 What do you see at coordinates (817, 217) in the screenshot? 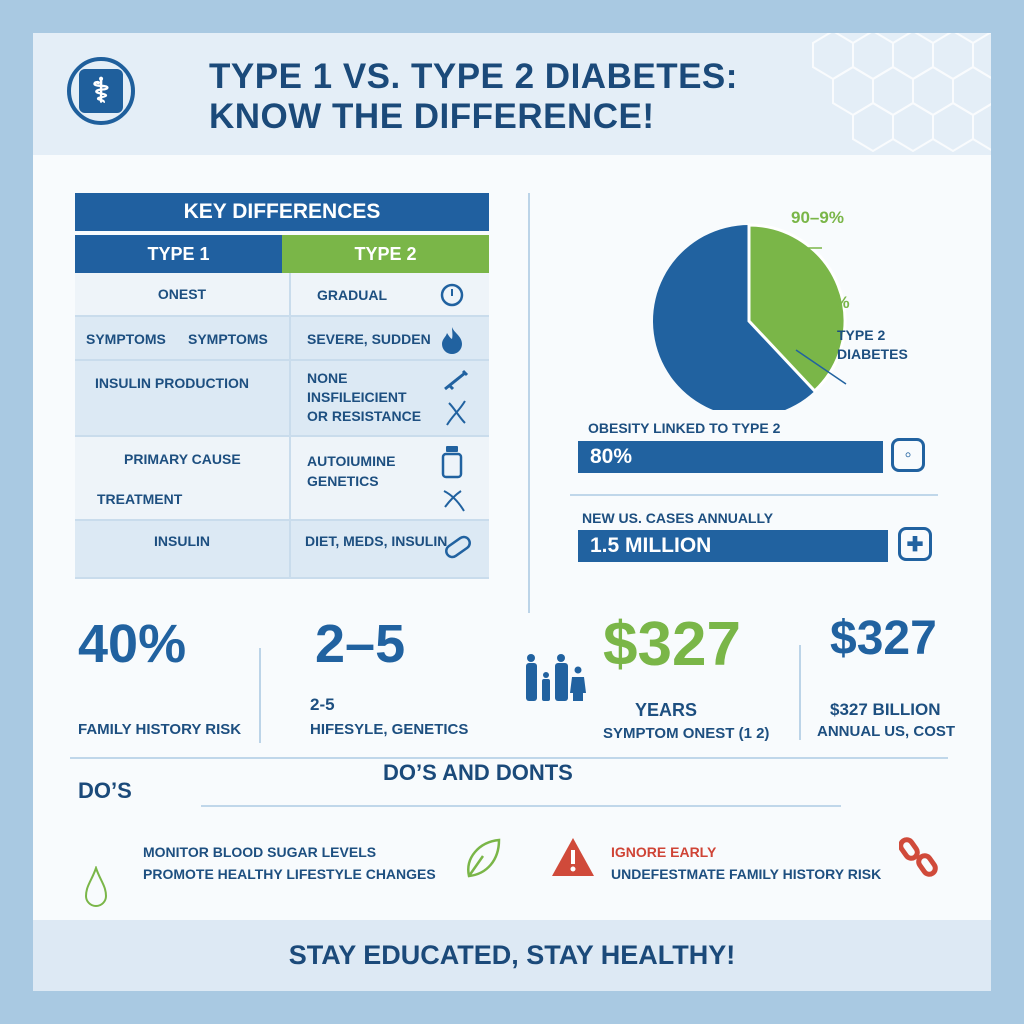
I see `pie-label: 90–9%` at bounding box center [817, 217].